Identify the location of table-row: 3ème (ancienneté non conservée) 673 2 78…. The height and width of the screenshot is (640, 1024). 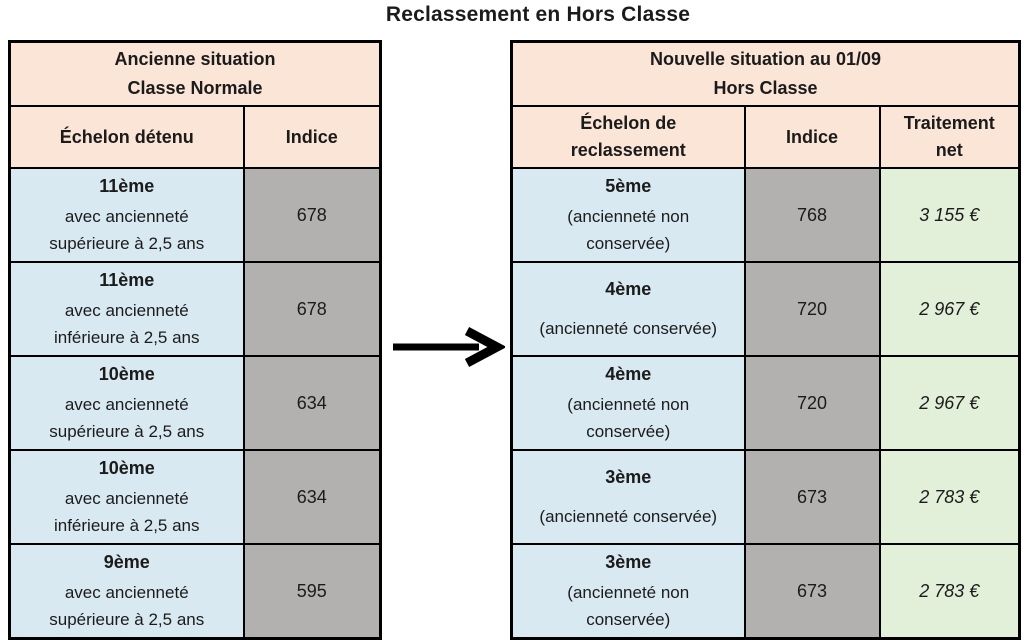
(765, 591).